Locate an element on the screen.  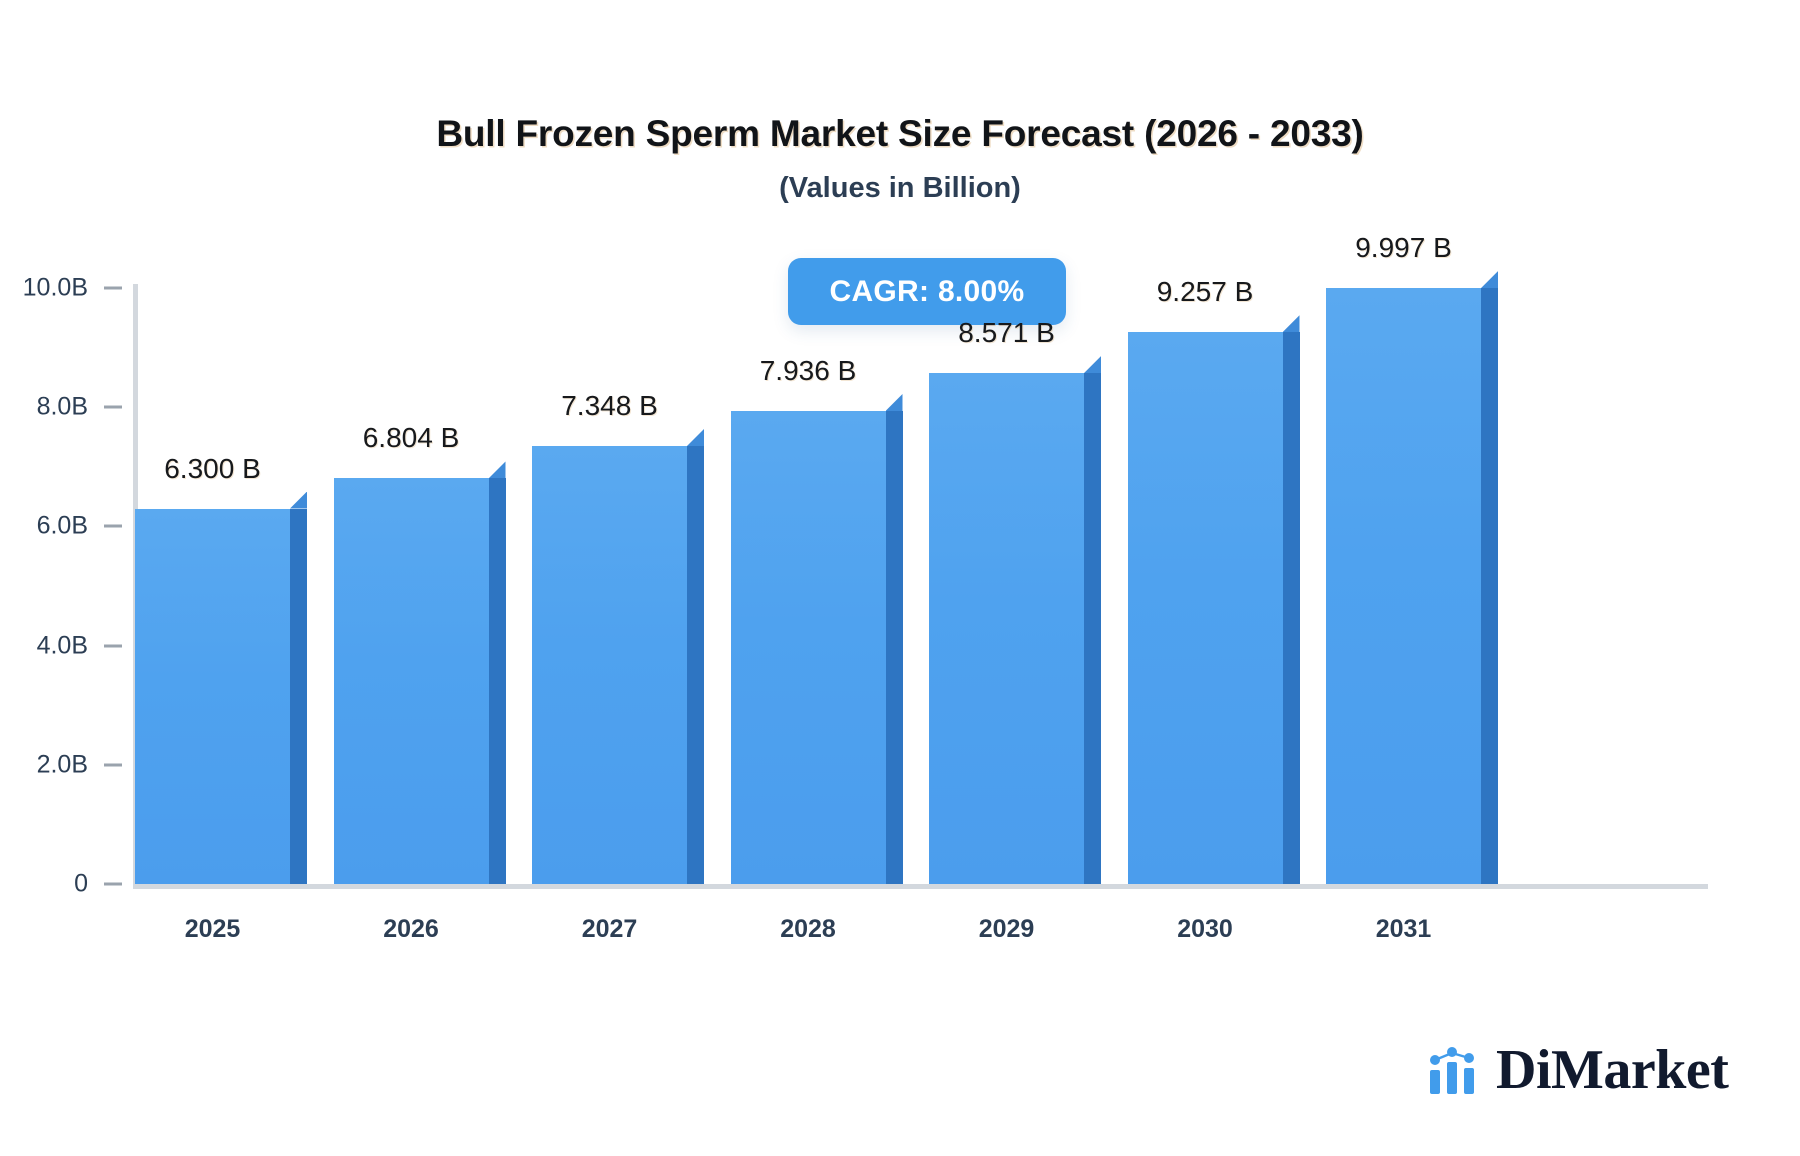
bar-2025 is located at coordinates (221, 687).